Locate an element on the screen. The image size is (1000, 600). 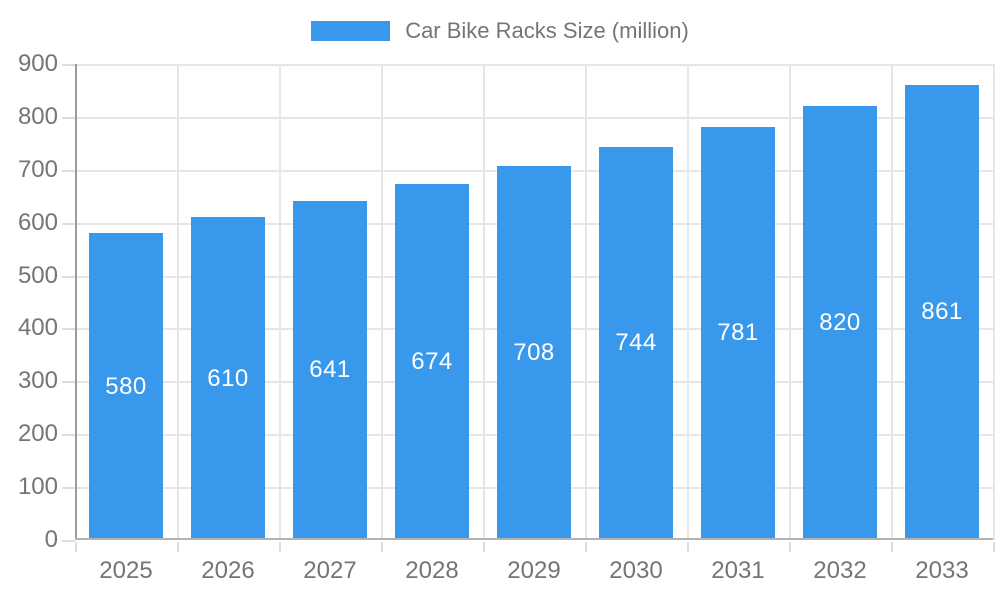
x-tick-label: 2031 is located at coordinates (738, 570).